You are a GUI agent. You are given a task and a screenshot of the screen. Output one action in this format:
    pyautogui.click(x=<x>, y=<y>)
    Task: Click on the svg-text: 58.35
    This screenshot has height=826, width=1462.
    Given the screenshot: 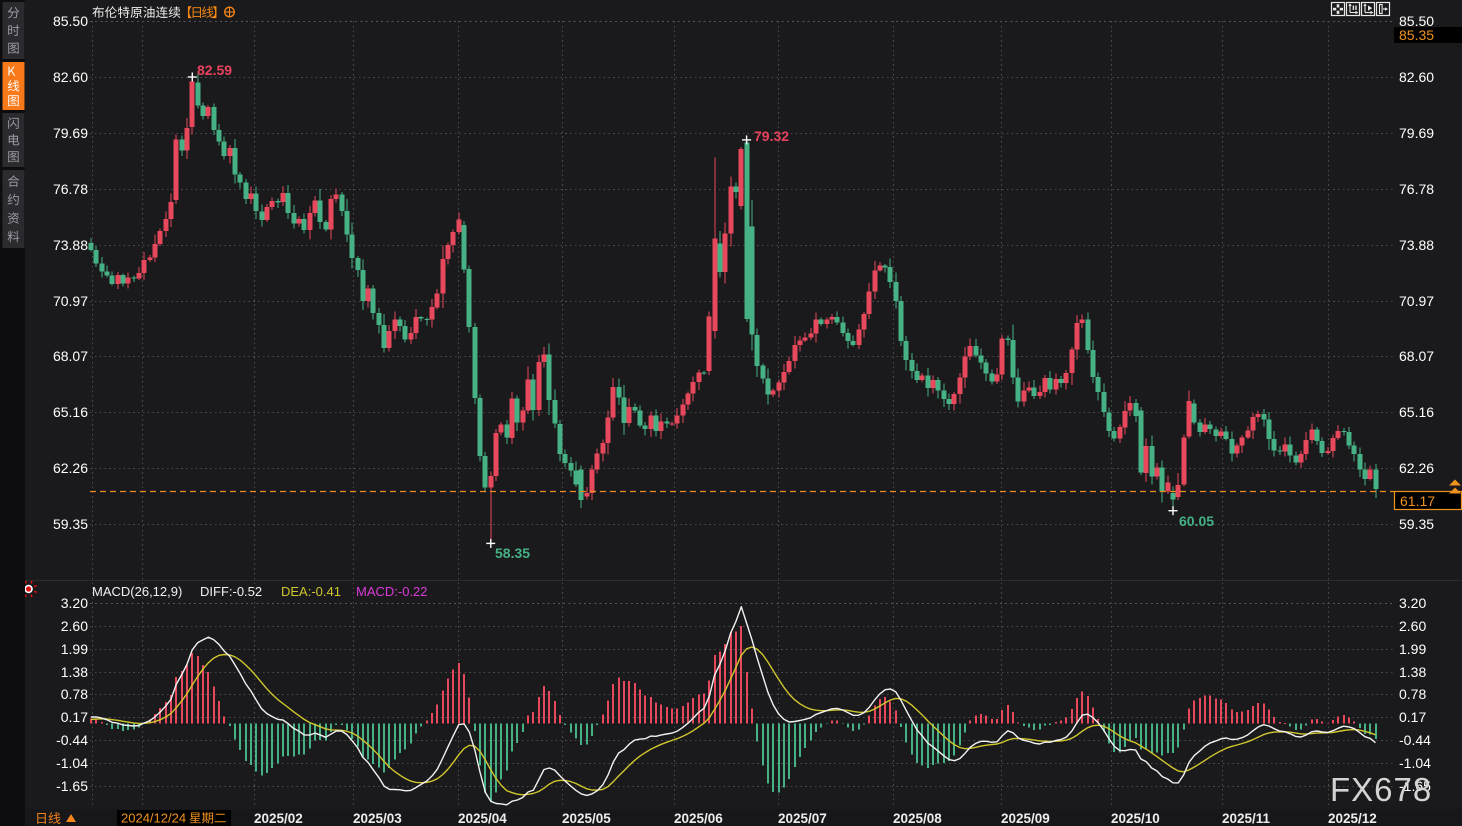 What is the action you would take?
    pyautogui.click(x=512, y=553)
    